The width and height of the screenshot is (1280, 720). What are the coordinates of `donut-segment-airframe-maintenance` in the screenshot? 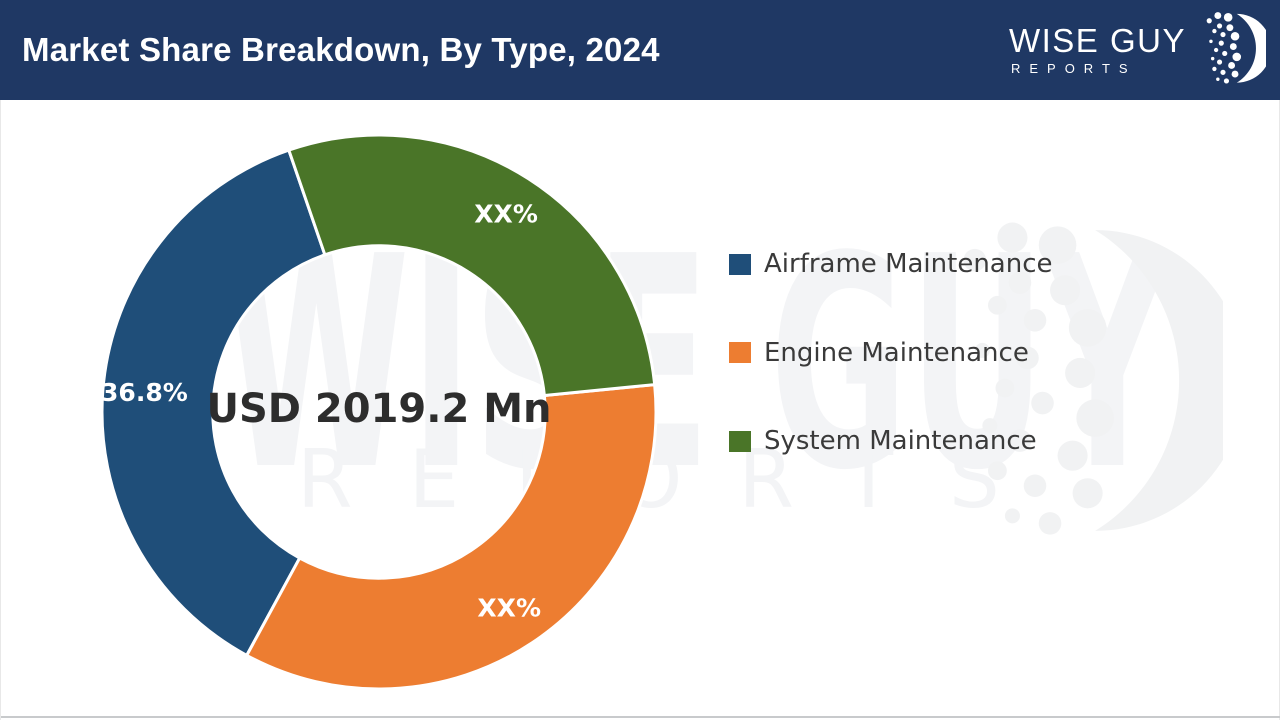 It's located at (213, 402).